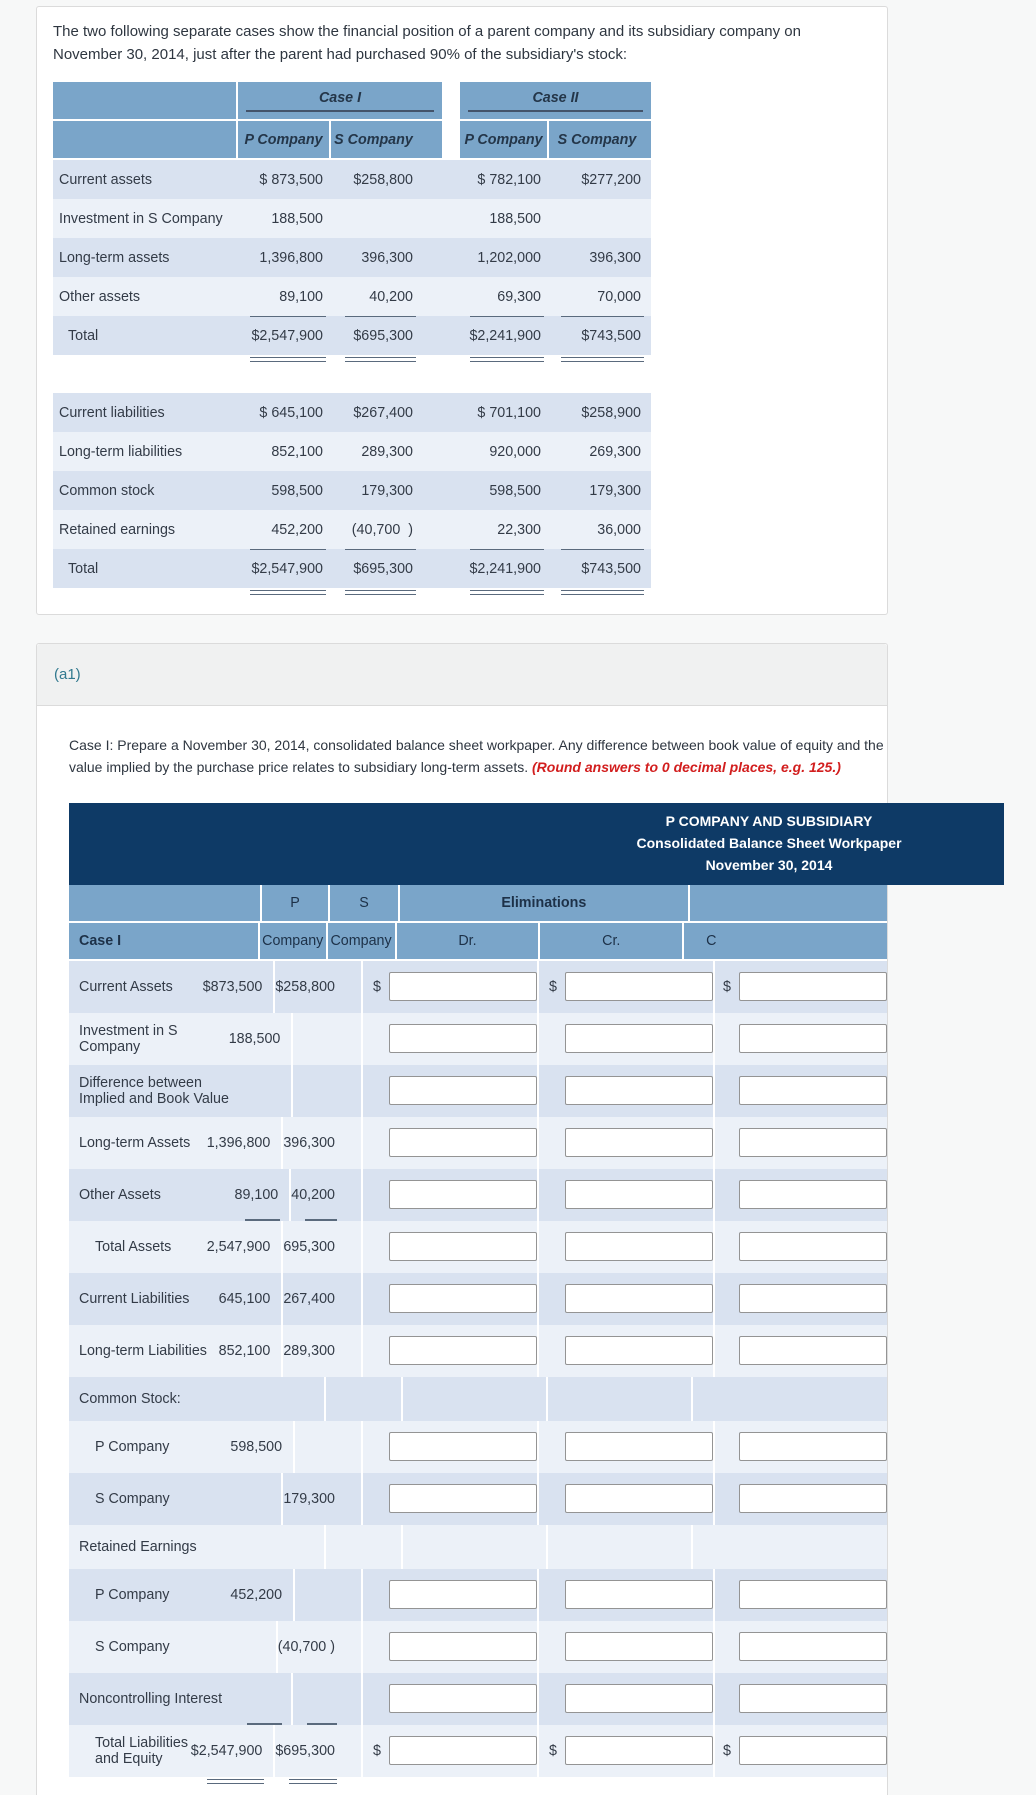 The width and height of the screenshot is (1036, 1795). Describe the element at coordinates (387, 257) in the screenshot. I see `cell-value: 396,300` at that location.